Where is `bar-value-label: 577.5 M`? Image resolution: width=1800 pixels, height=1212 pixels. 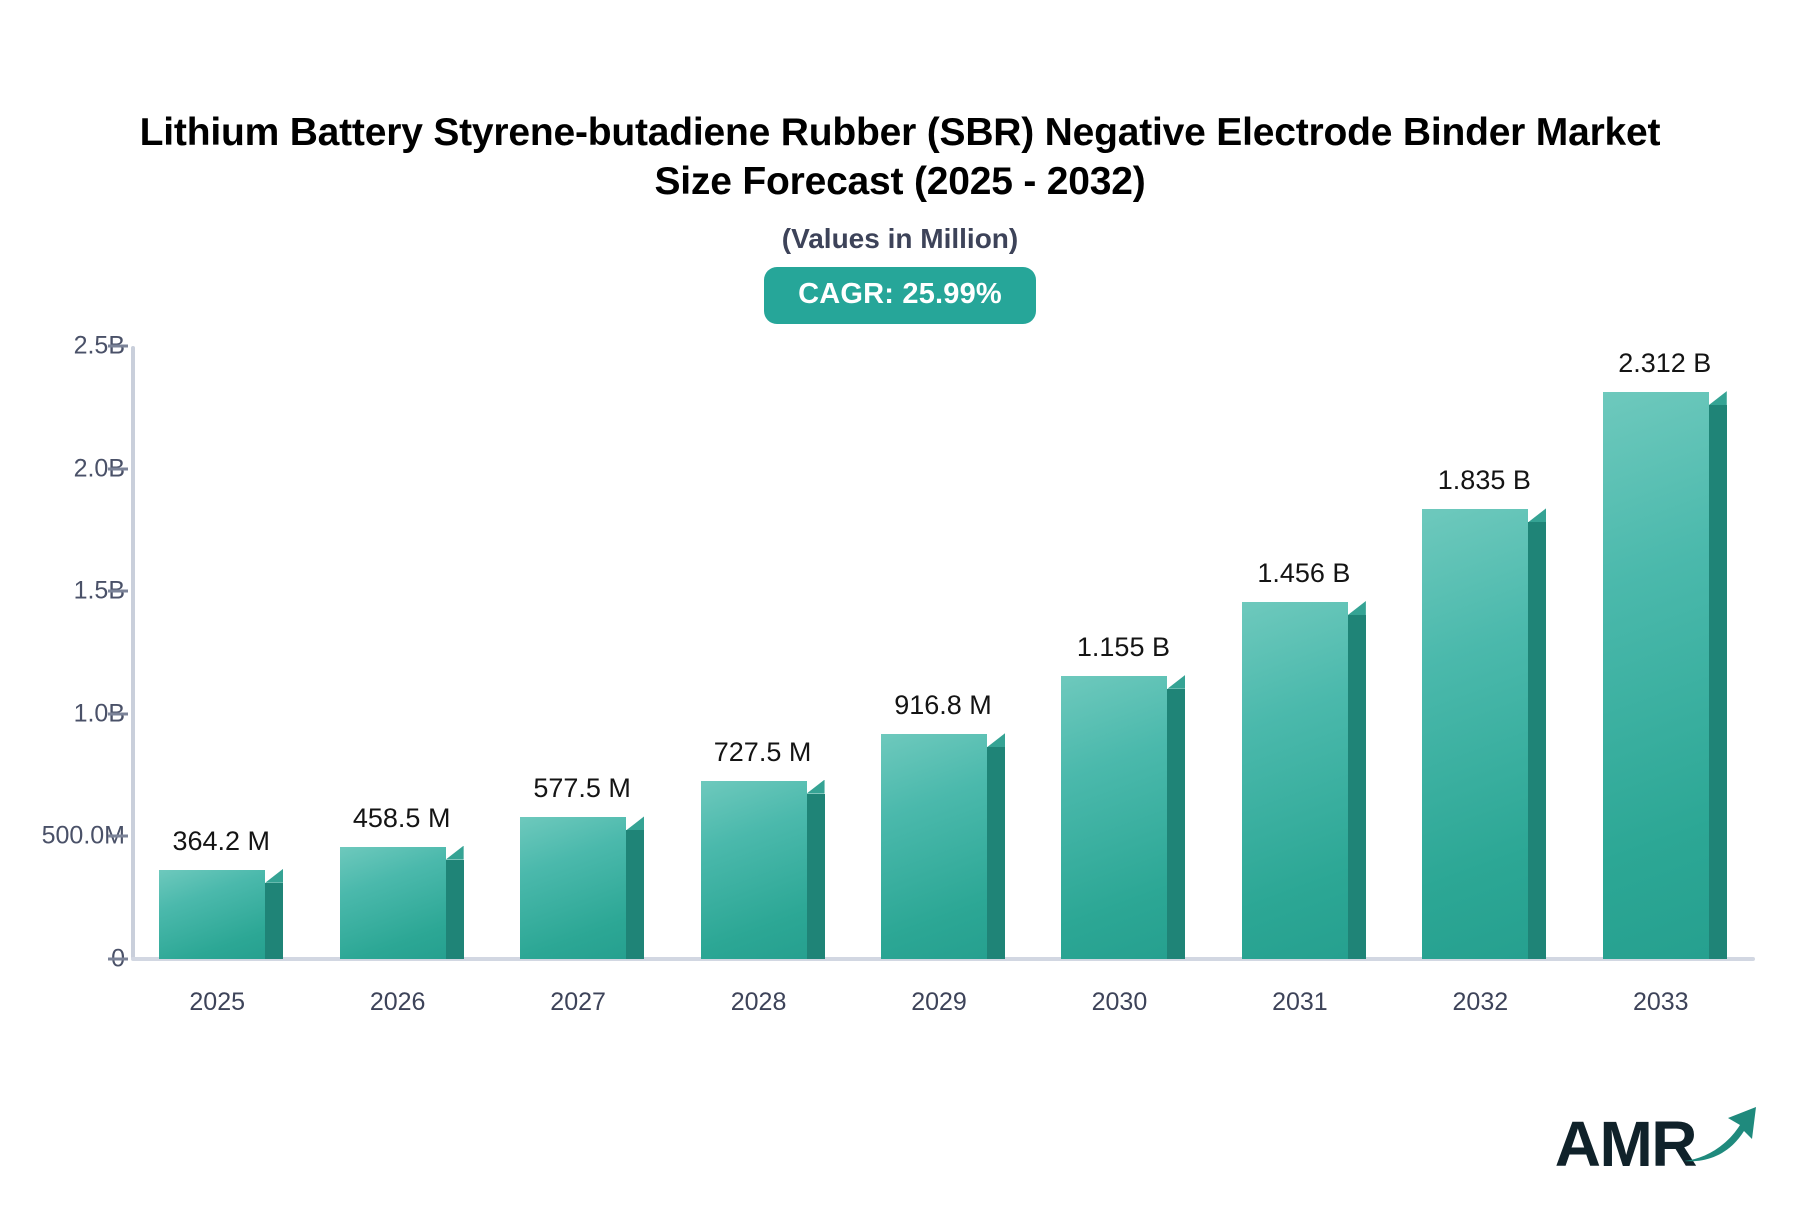 bar-value-label: 577.5 M is located at coordinates (582, 788).